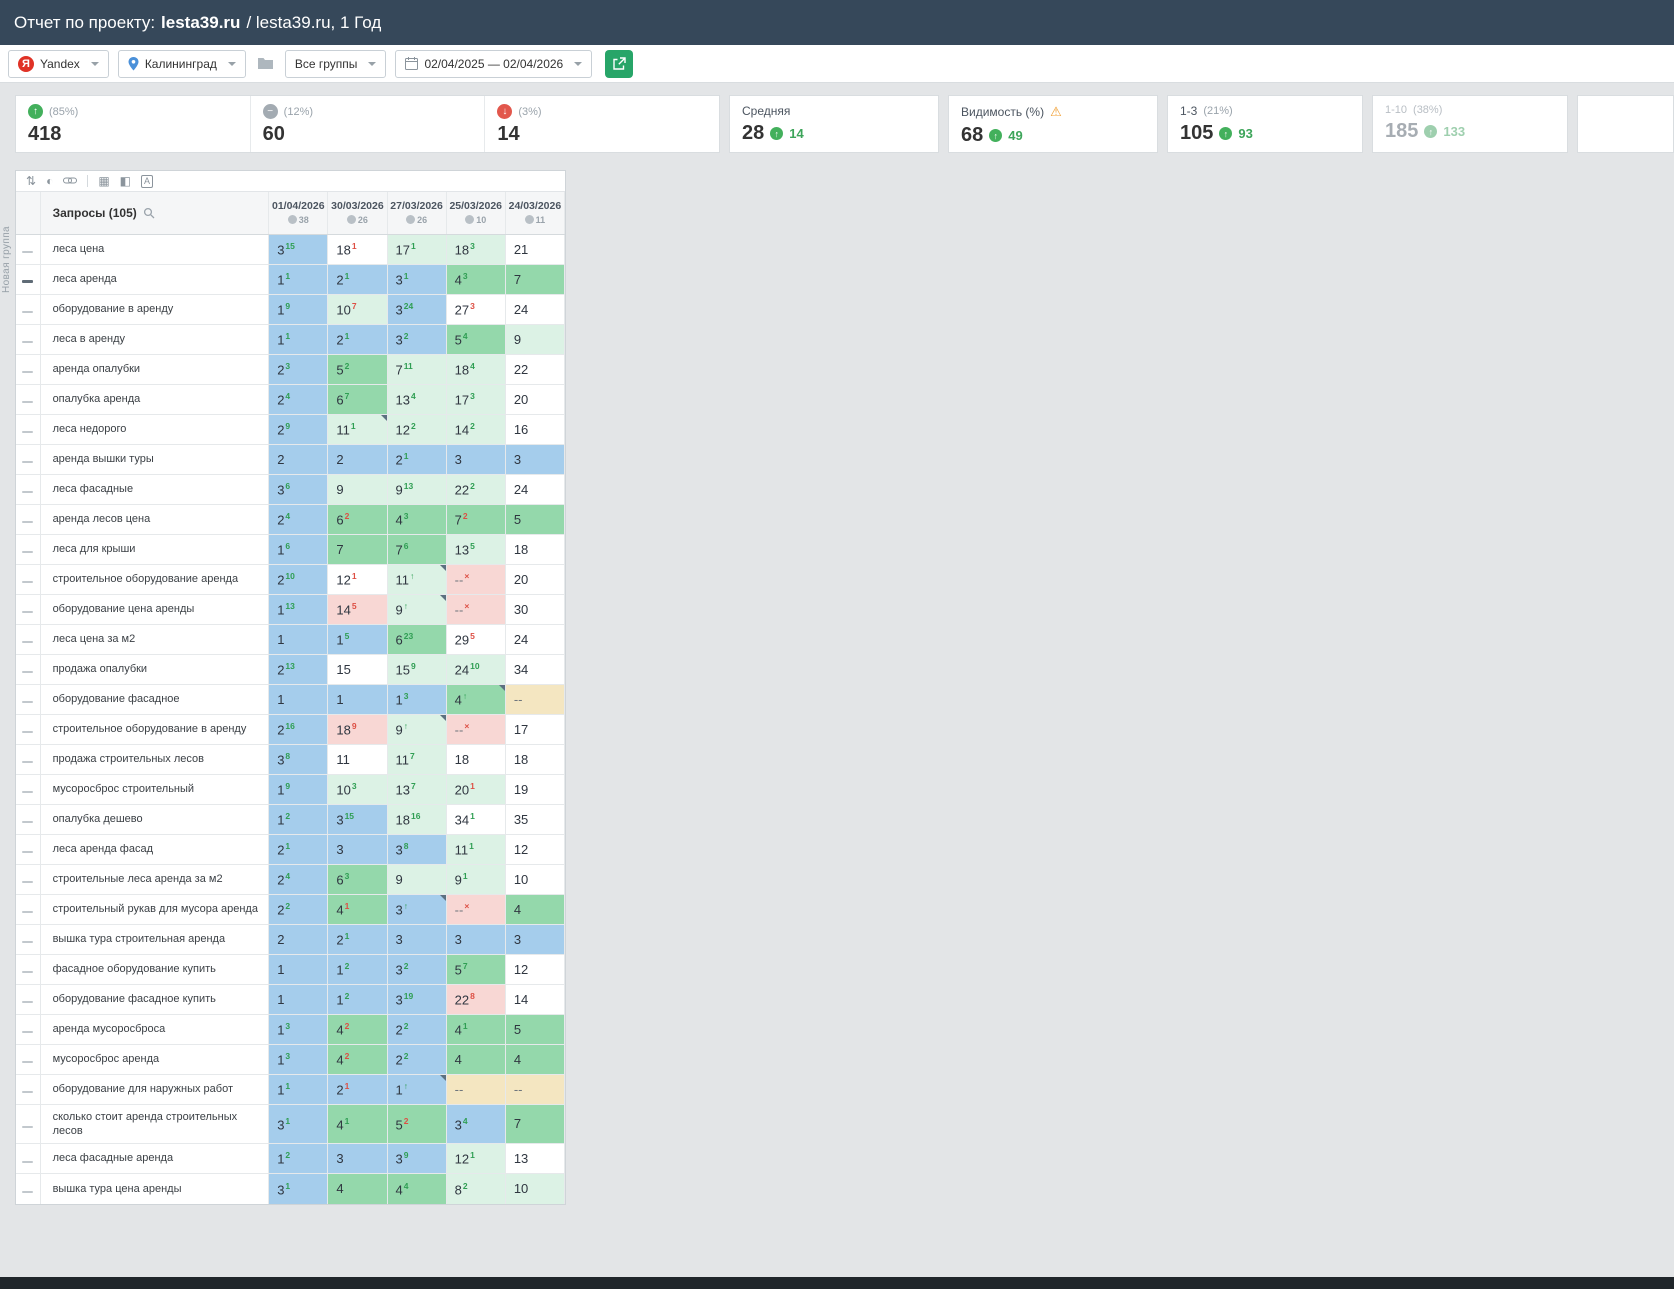  What do you see at coordinates (1265, 124) in the screenshot?
I see `top3-card: 1-3 (21%) 105 ↑ 93` at bounding box center [1265, 124].